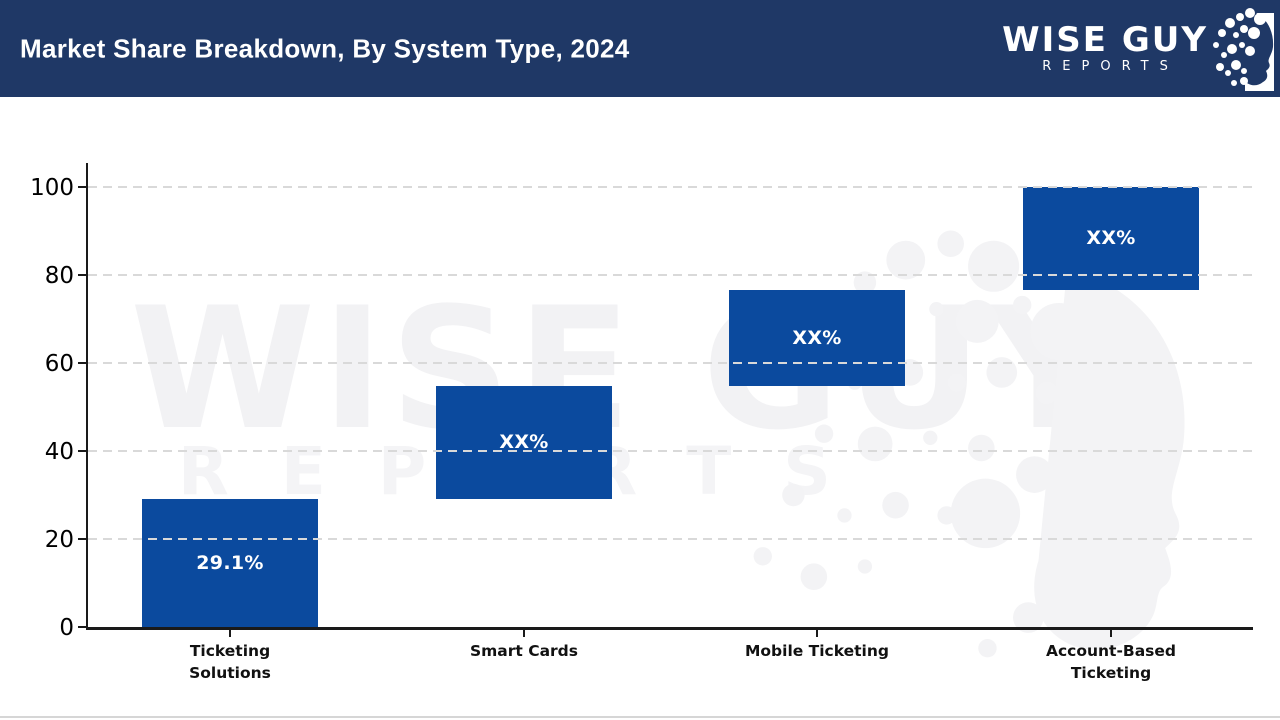  Describe the element at coordinates (230, 662) in the screenshot. I see `category-label: Ticketing Solutions` at that location.